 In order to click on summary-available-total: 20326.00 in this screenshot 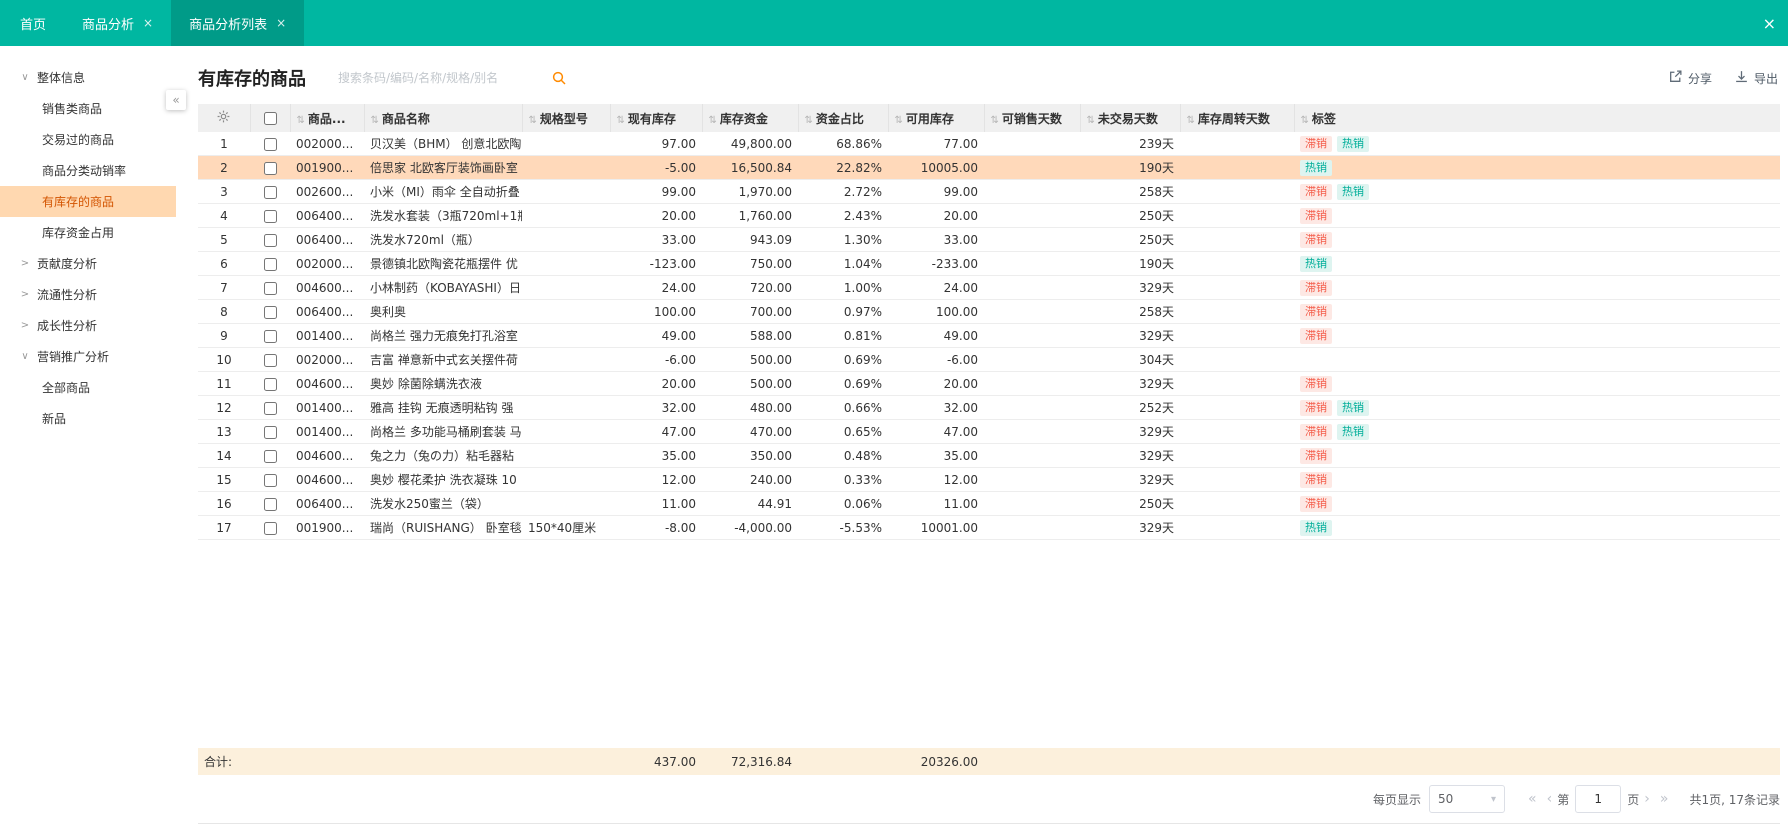, I will do `click(949, 761)`.